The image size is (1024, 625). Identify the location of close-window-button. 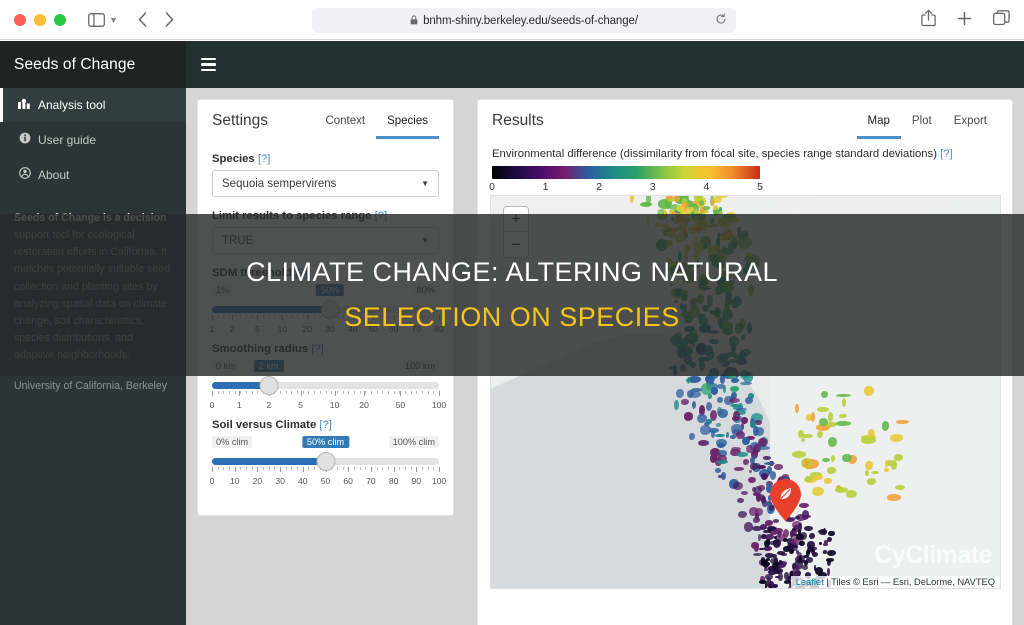
(20, 19).